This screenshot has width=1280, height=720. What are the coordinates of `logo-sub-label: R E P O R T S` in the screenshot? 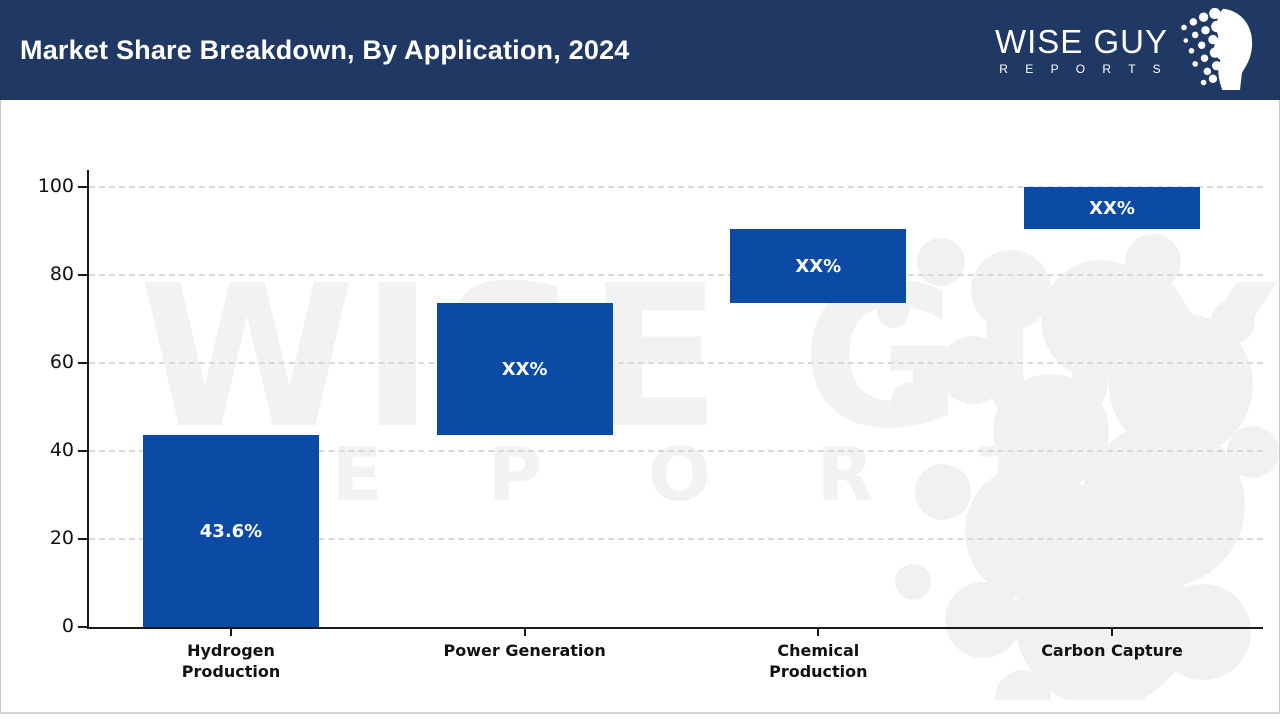 It's located at (1083, 68).